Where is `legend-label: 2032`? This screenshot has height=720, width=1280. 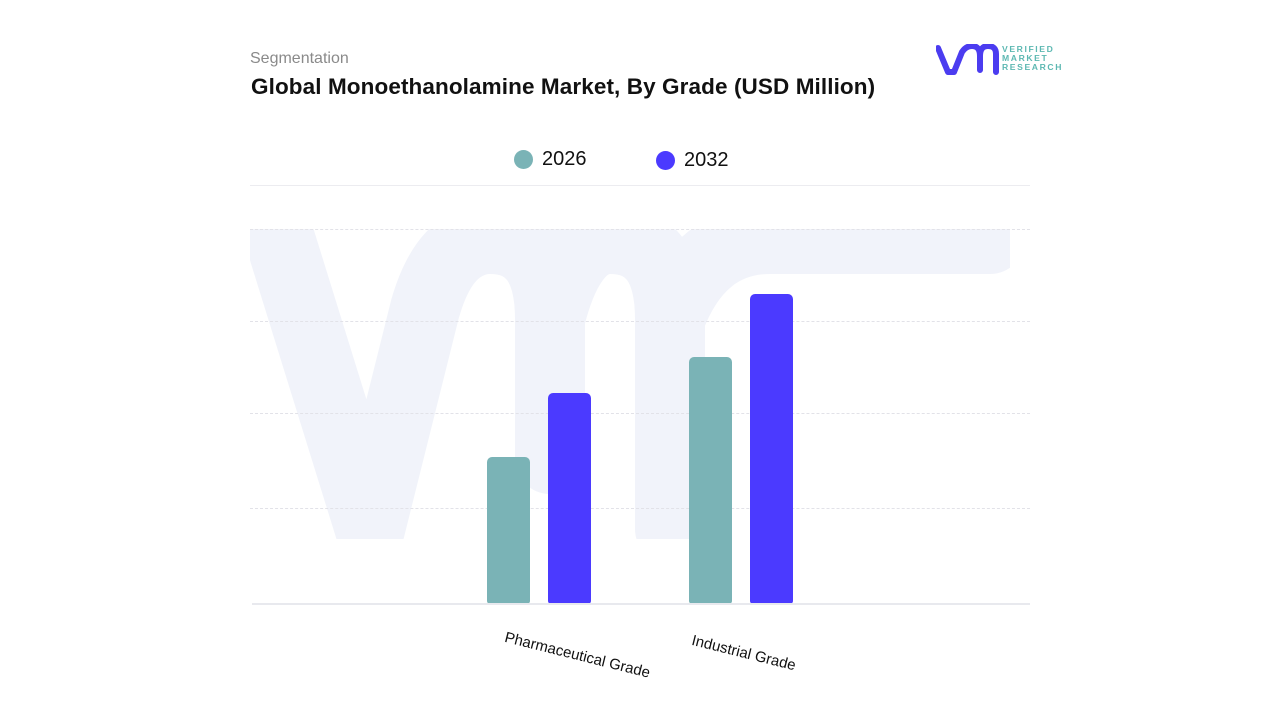 legend-label: 2032 is located at coordinates (706, 160).